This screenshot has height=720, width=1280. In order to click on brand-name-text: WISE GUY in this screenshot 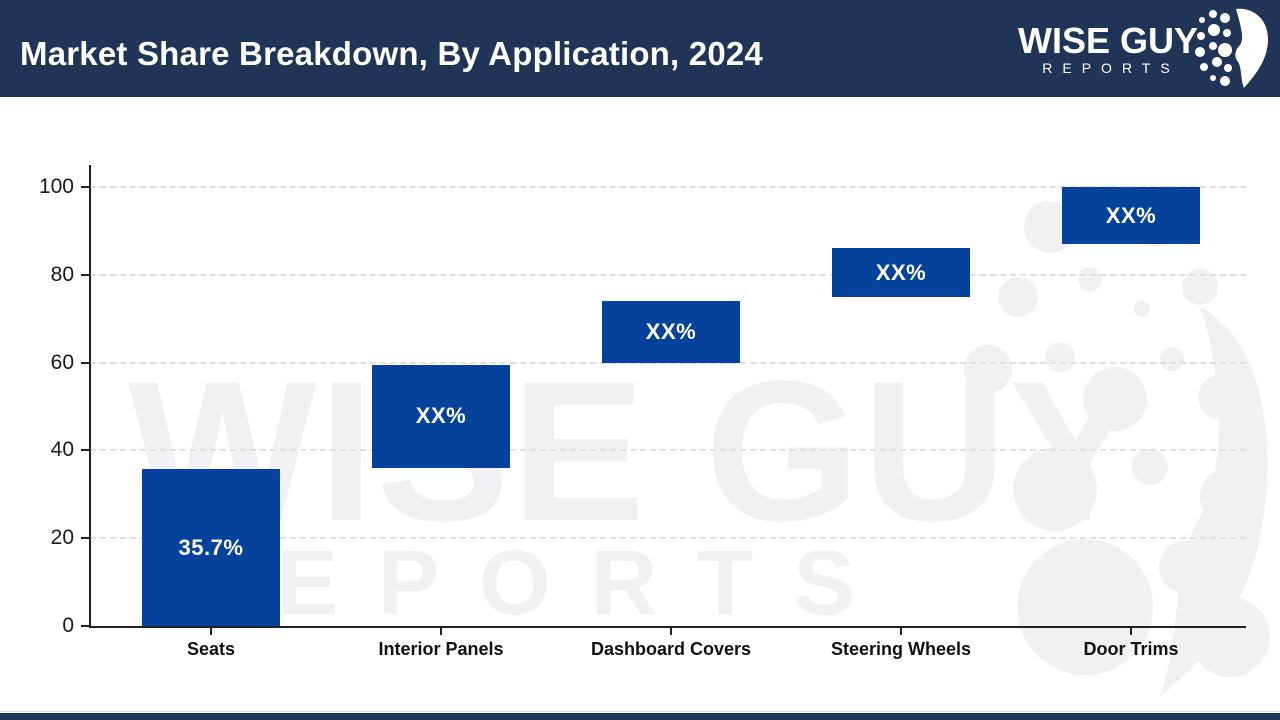, I will do `click(1107, 40)`.